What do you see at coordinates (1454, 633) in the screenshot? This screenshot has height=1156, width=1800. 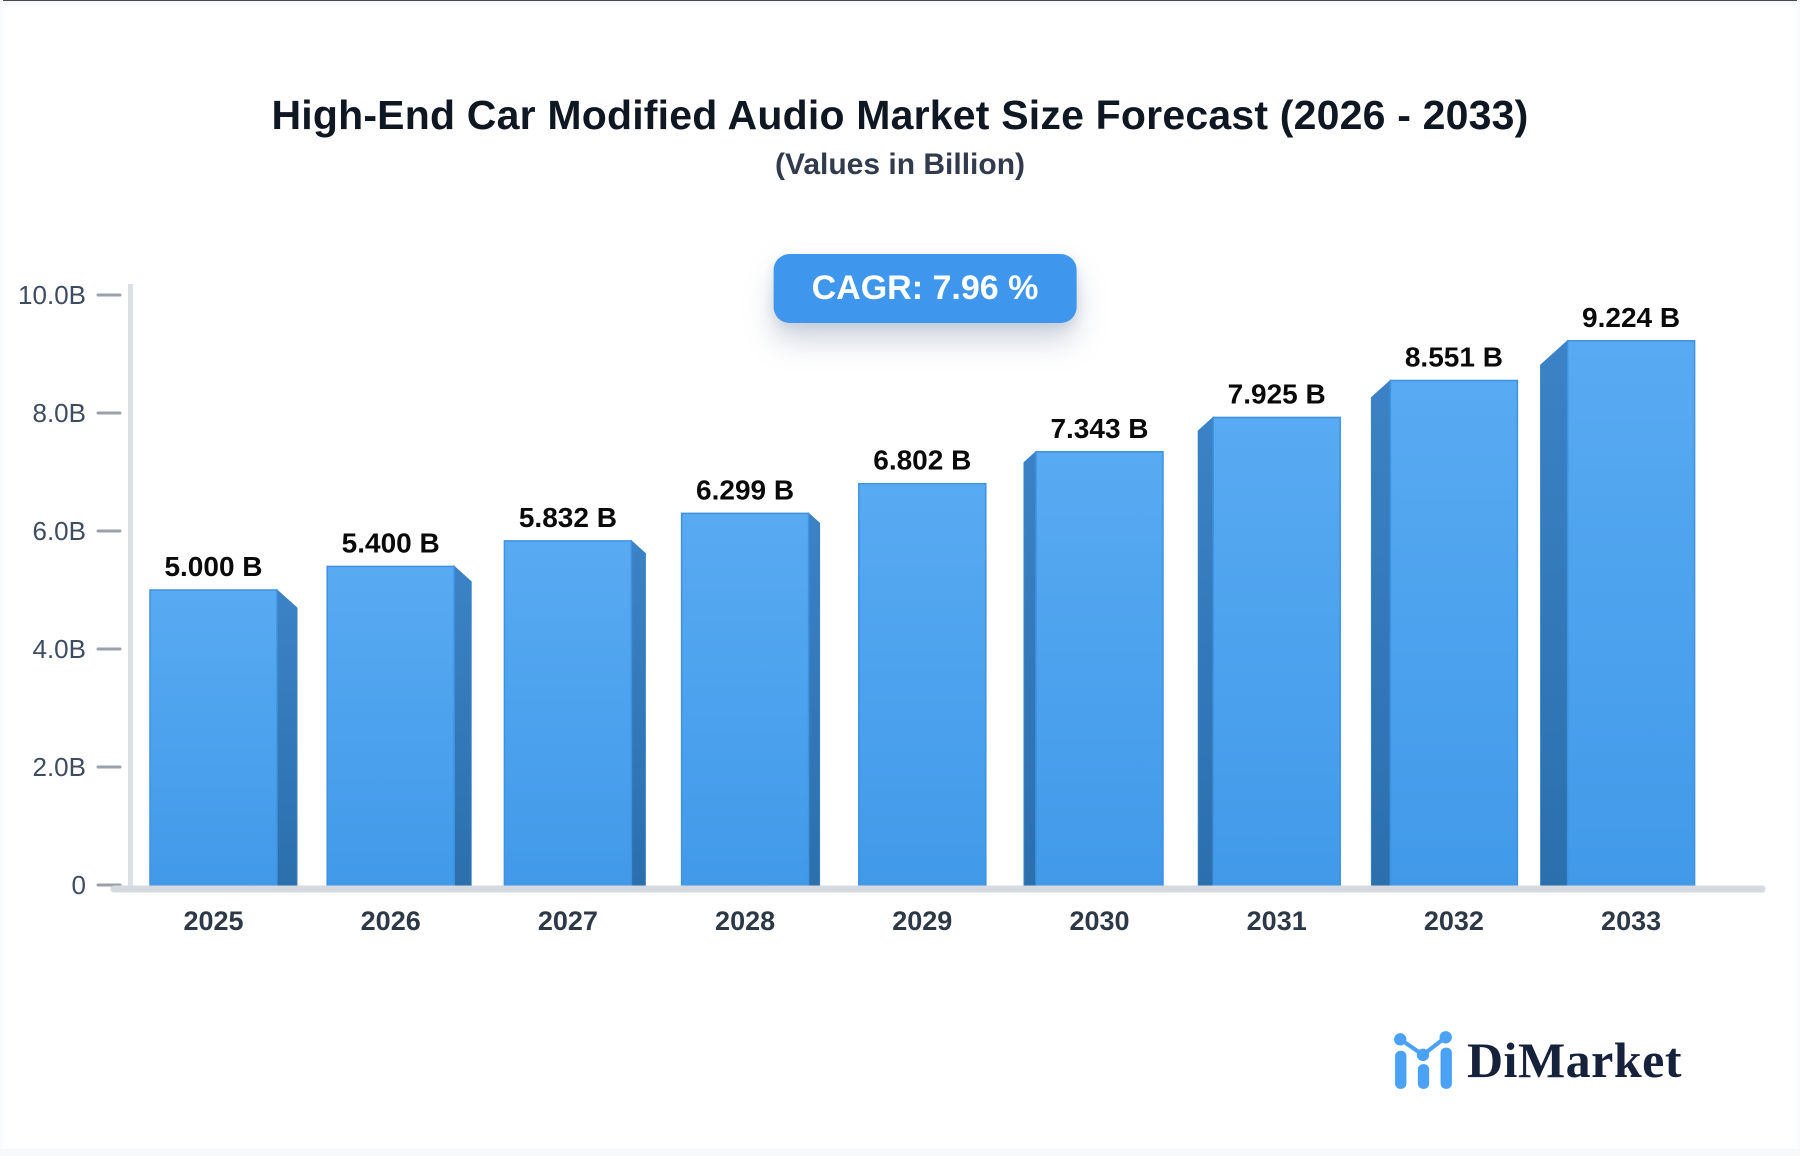 I see `bar-2032` at bounding box center [1454, 633].